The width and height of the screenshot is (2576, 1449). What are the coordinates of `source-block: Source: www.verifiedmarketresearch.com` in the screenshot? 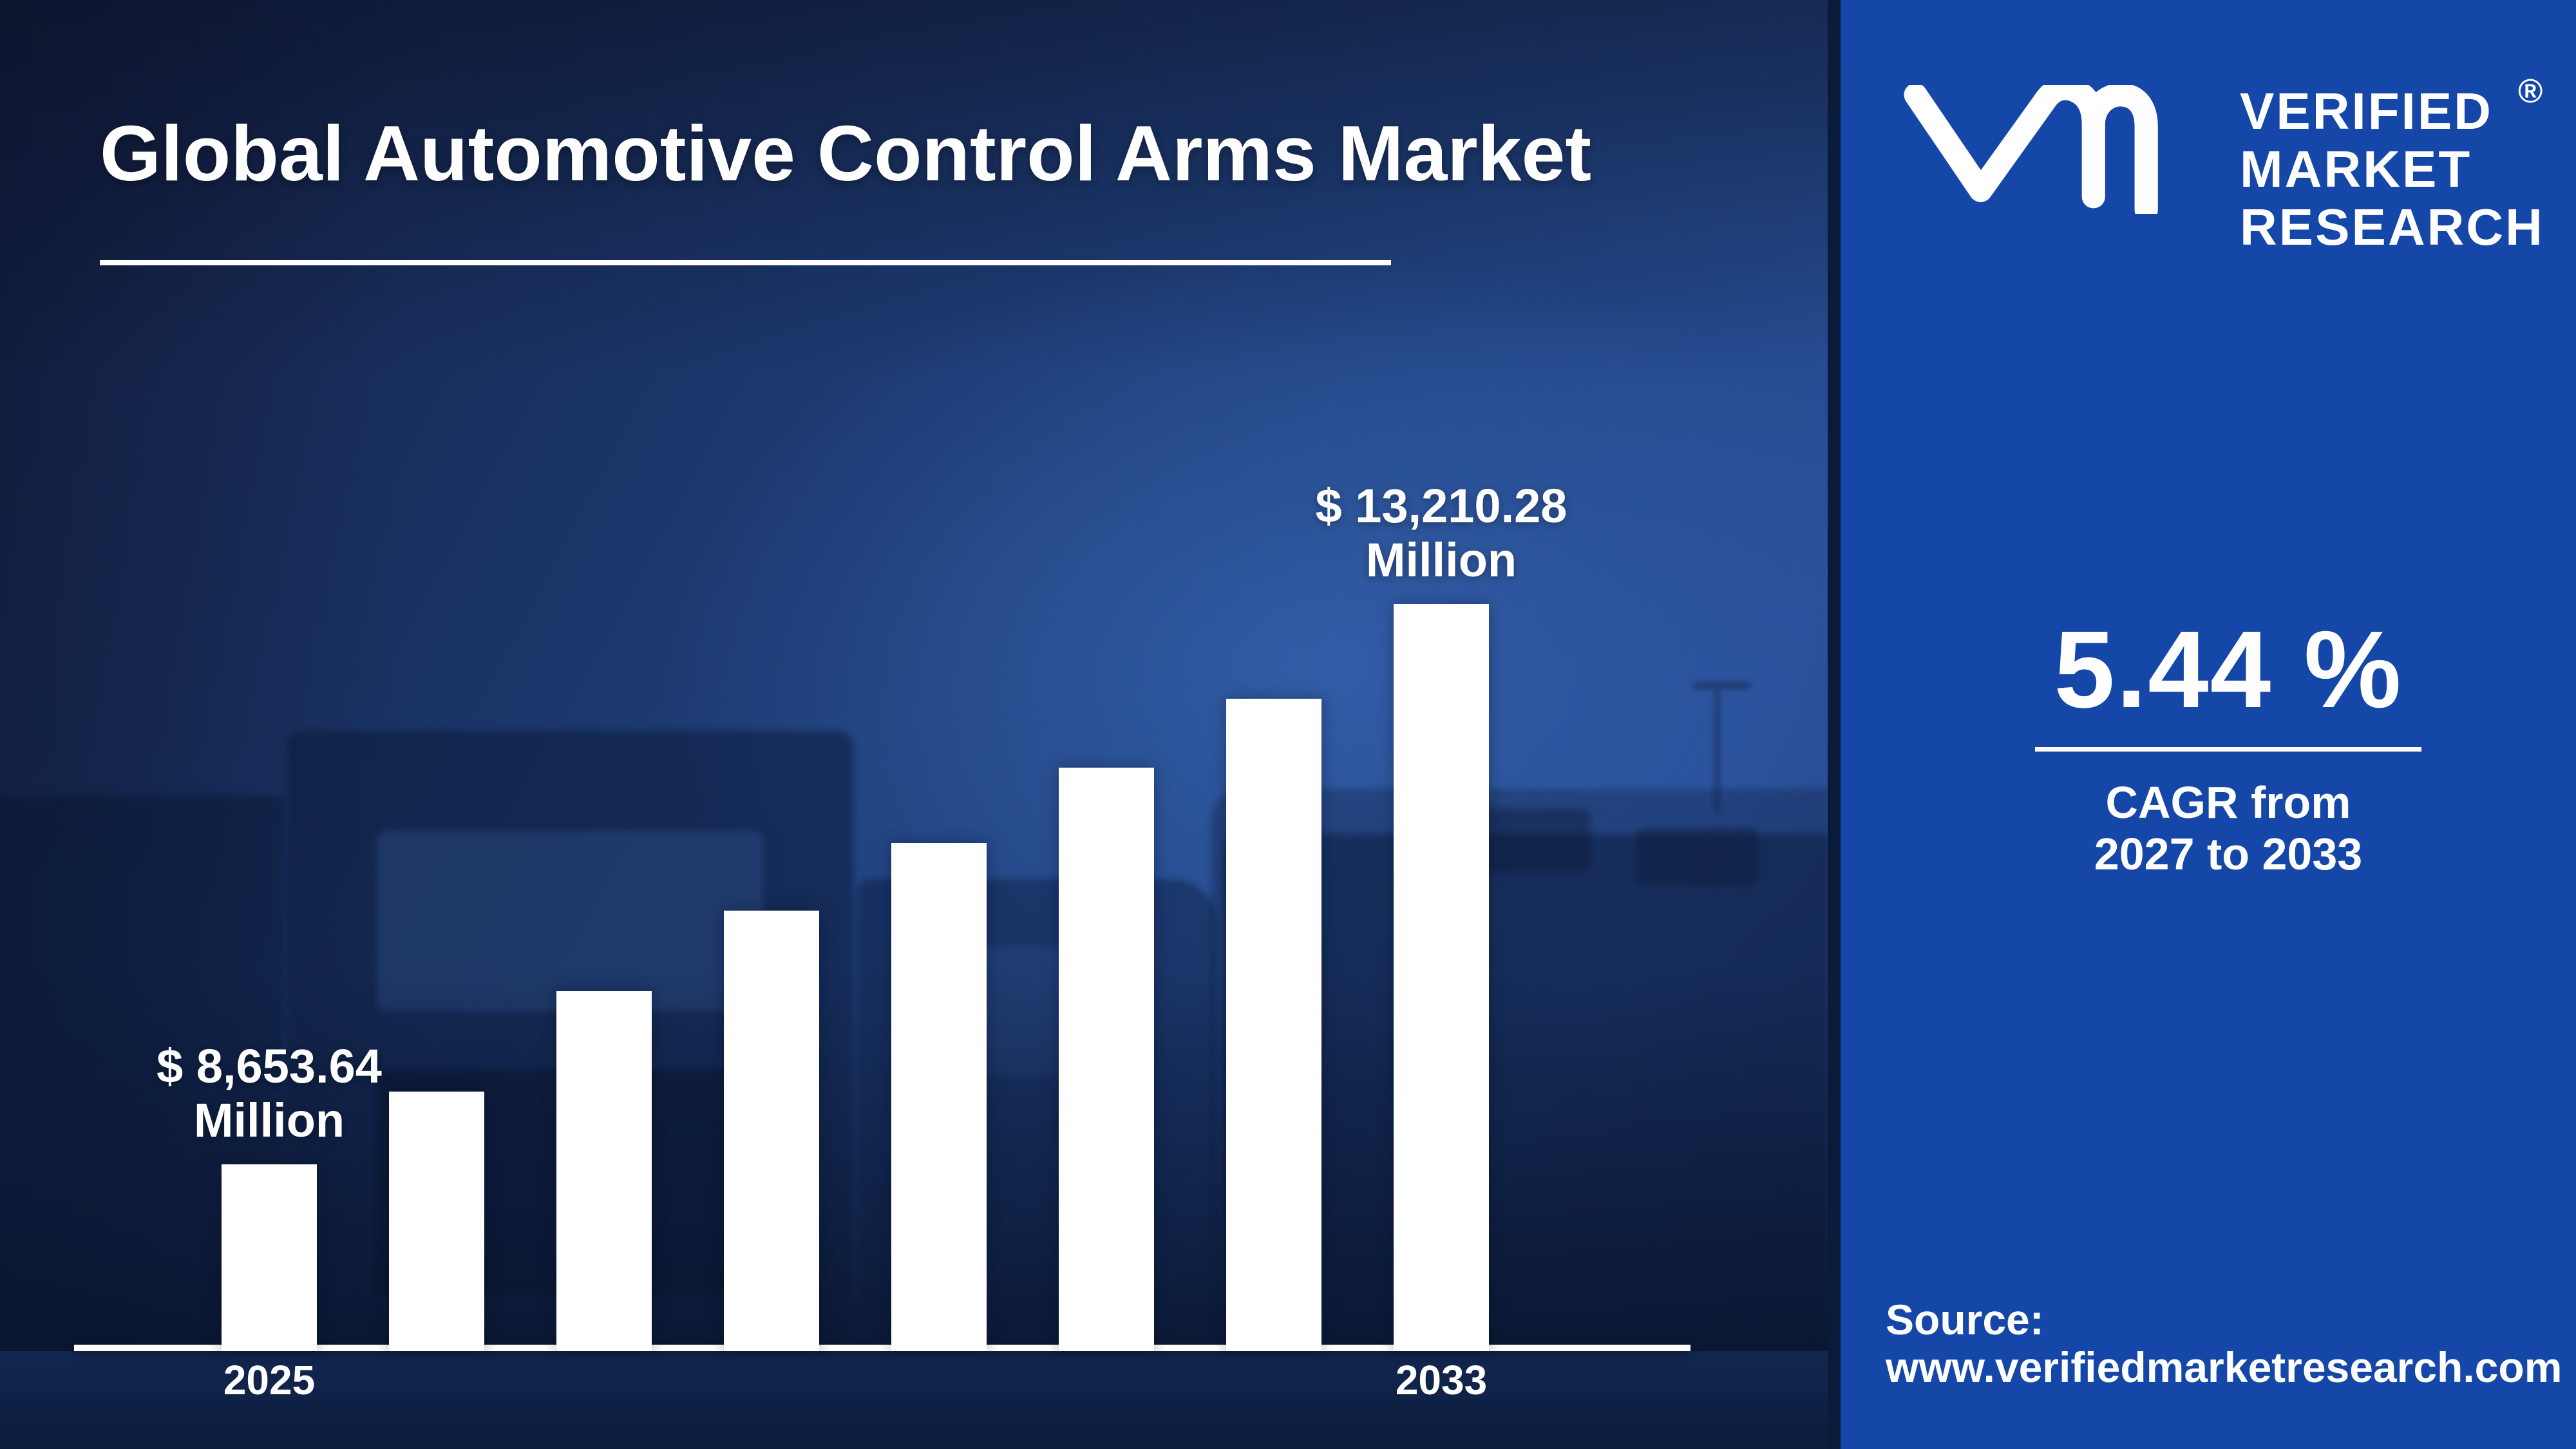 It's located at (2224, 1343).